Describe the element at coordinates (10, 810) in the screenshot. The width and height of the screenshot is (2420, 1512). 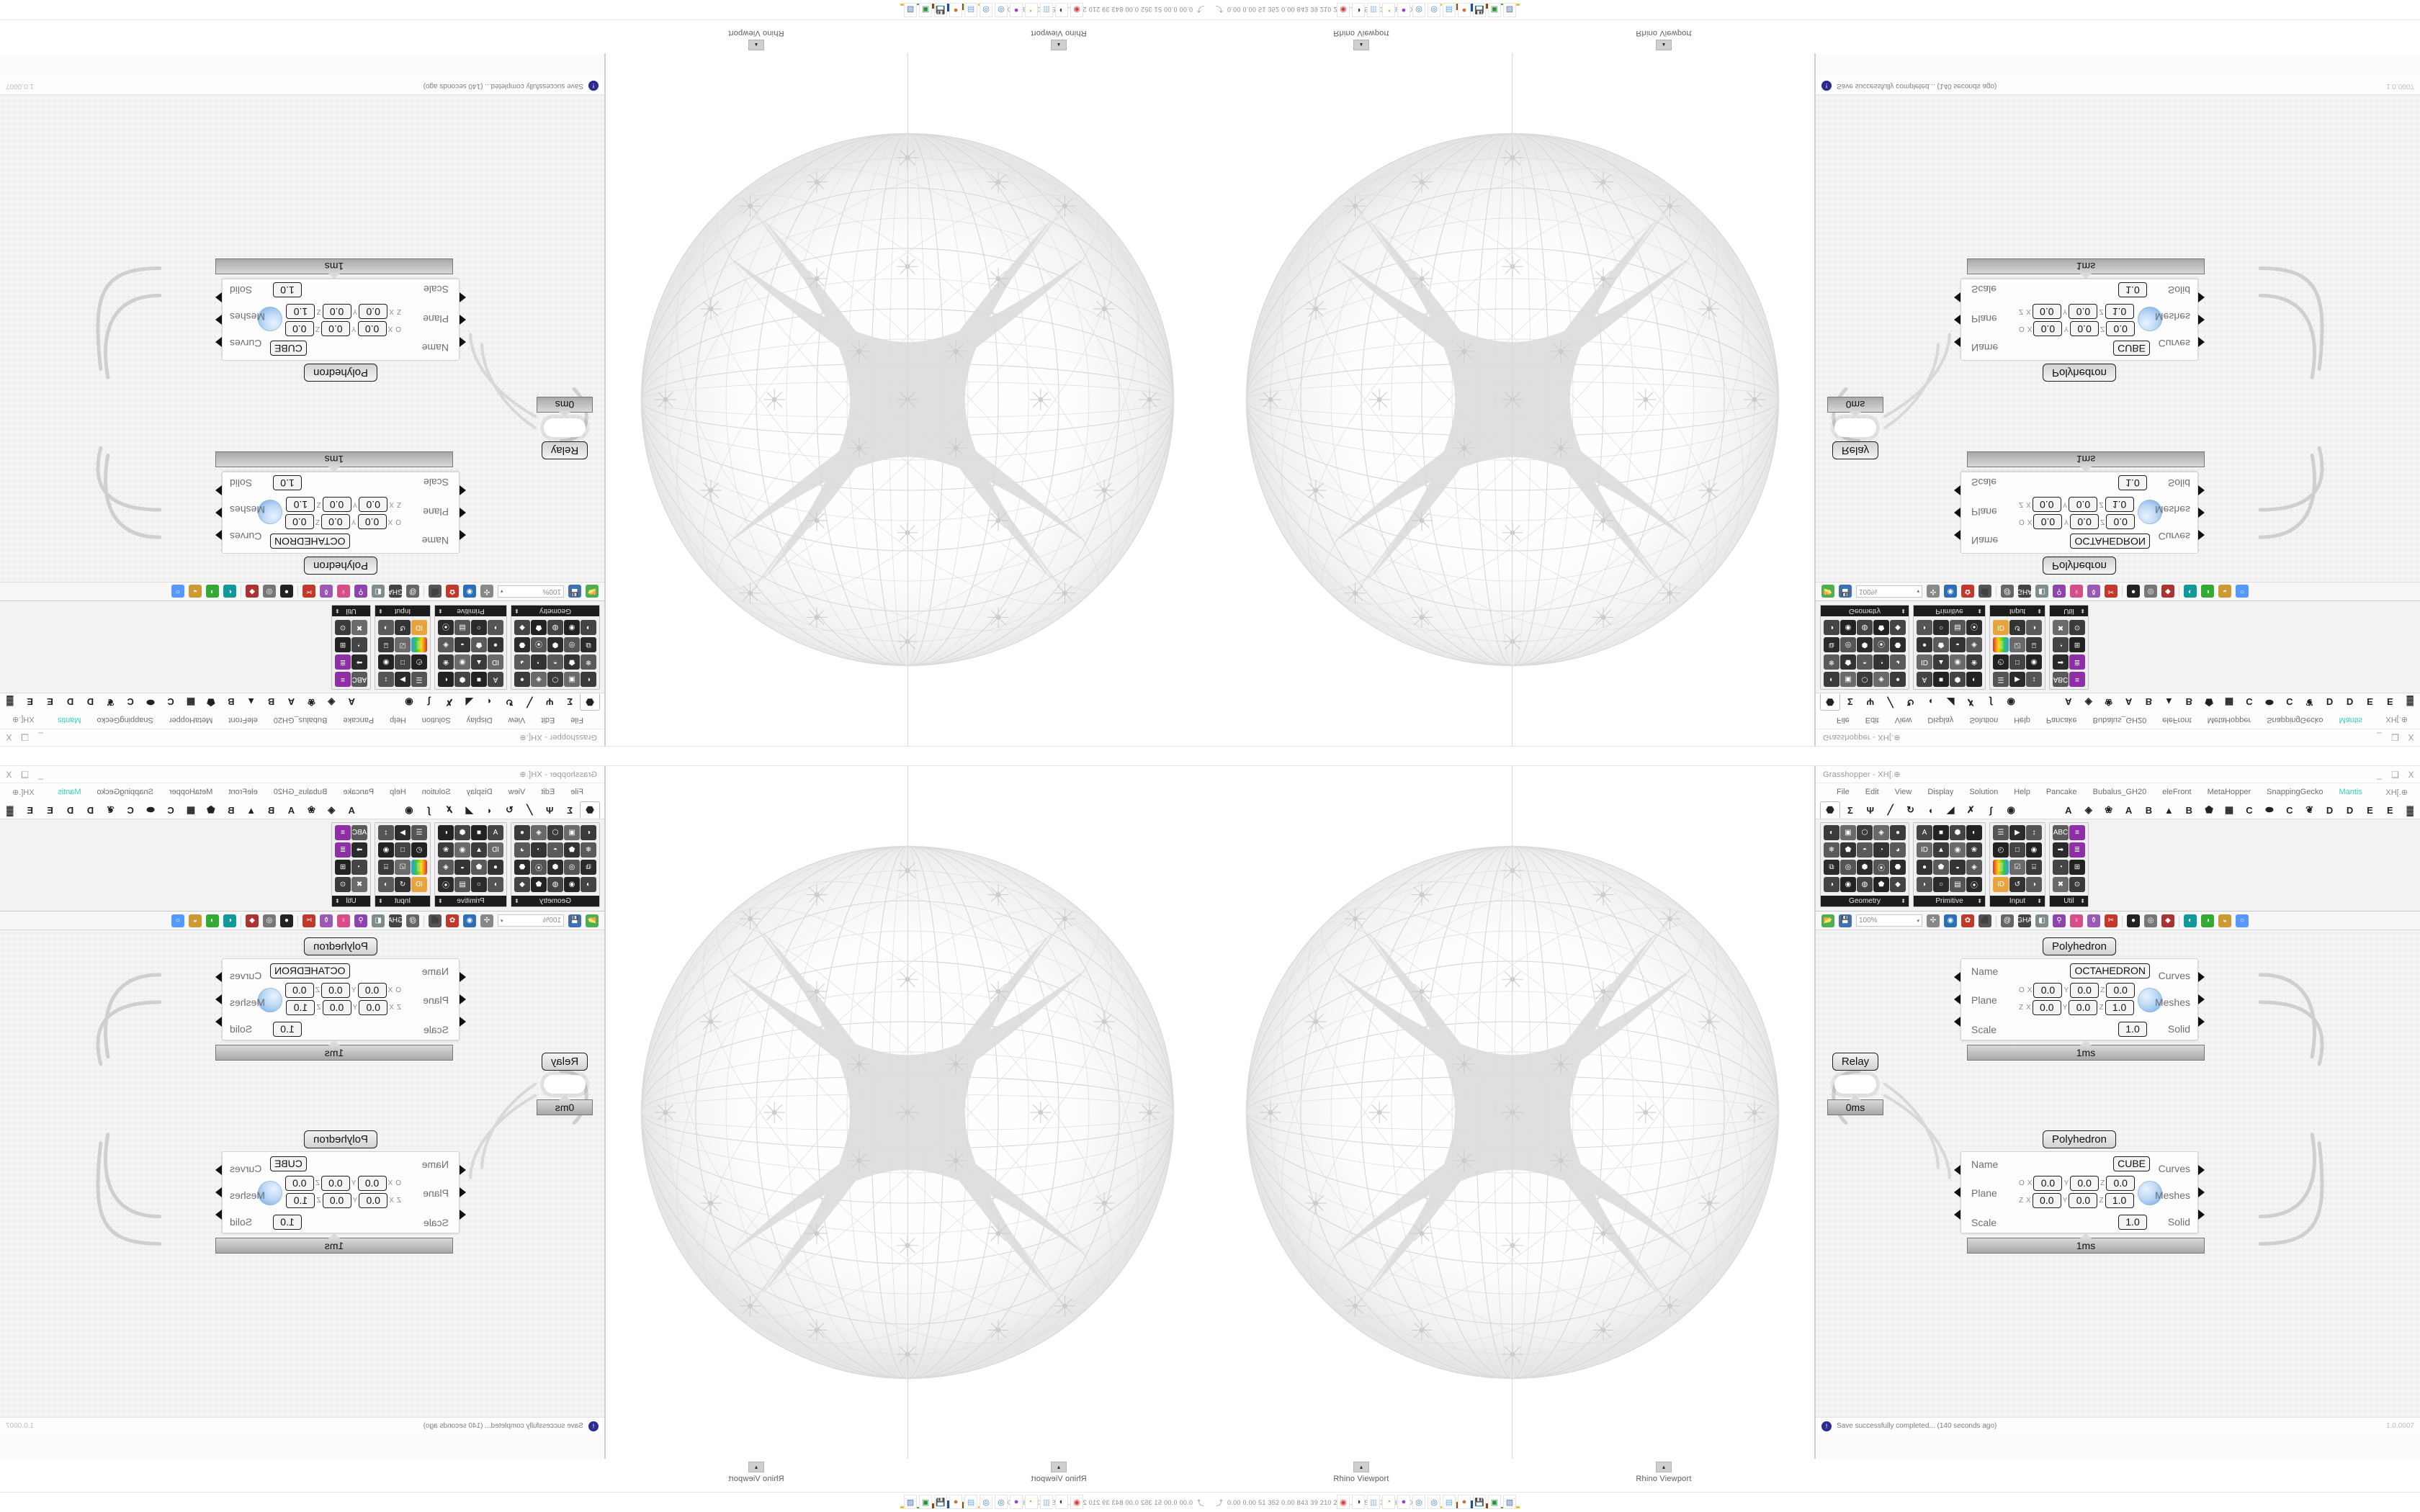
I see `ribbon-tab2-17: ▓` at that location.